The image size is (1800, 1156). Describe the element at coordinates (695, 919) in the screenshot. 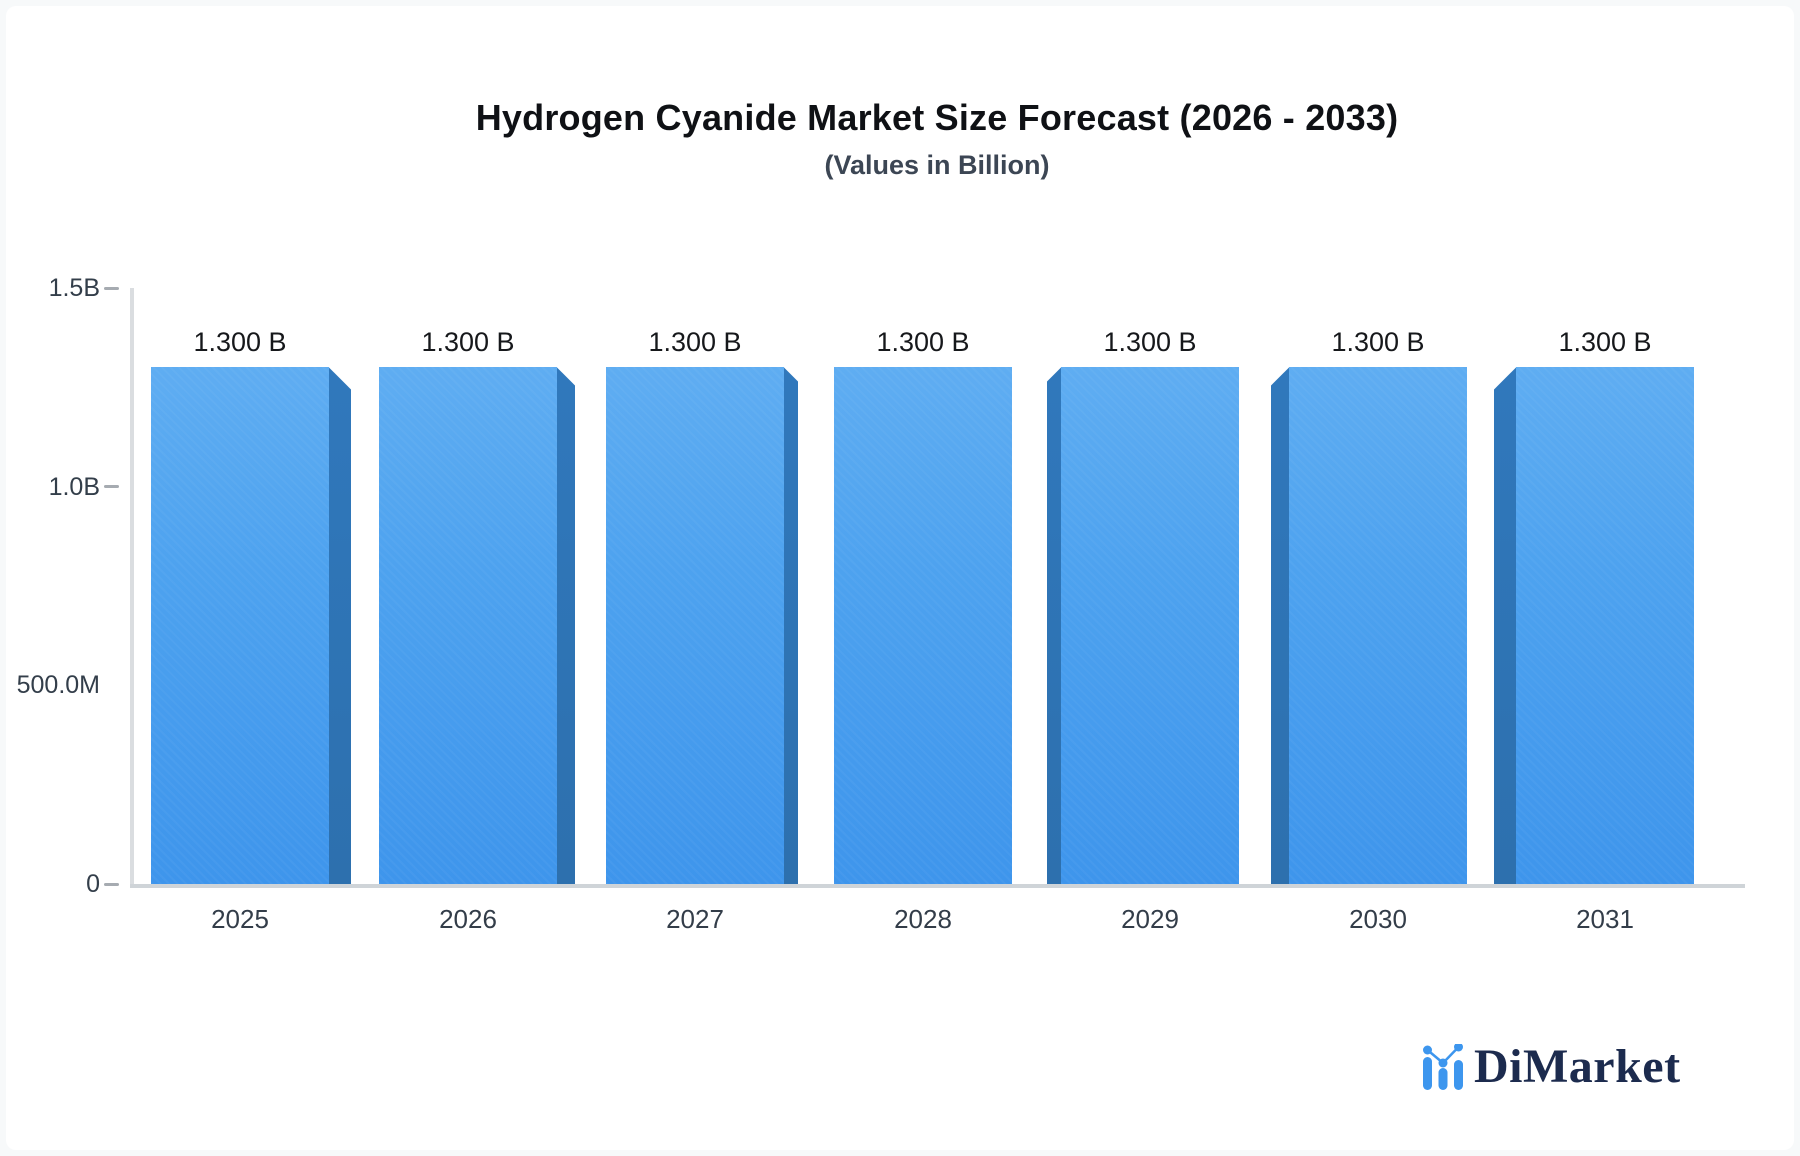

I see `x-axis-label: 2027` at that location.